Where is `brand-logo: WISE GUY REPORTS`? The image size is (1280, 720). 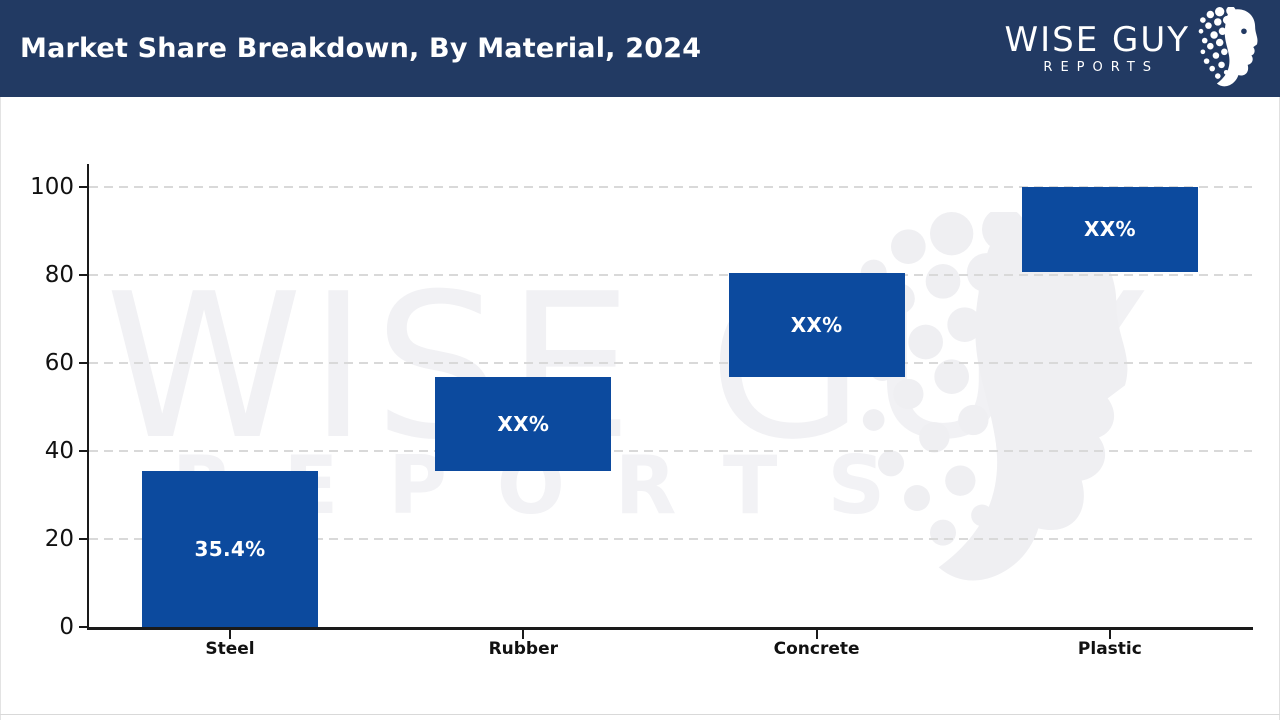
brand-logo: WISE GUY REPORTS is located at coordinates (1135, 49).